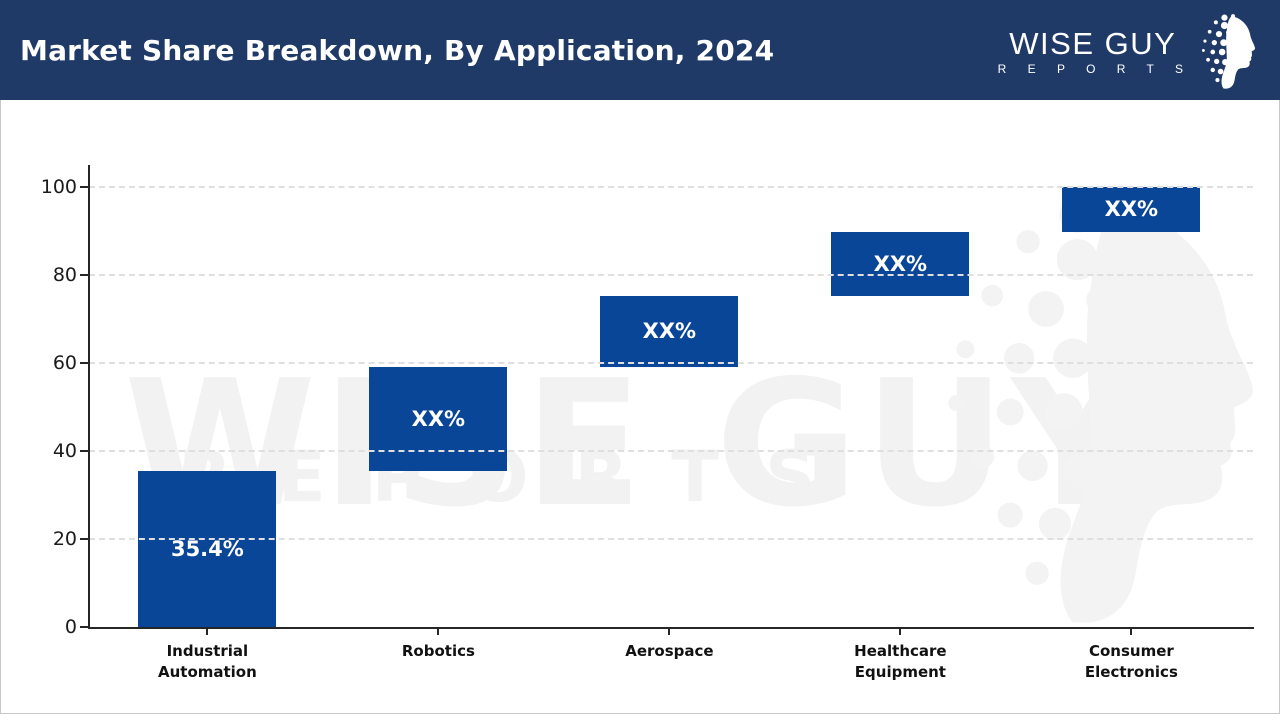  I want to click on bar-aerospace, so click(669, 331).